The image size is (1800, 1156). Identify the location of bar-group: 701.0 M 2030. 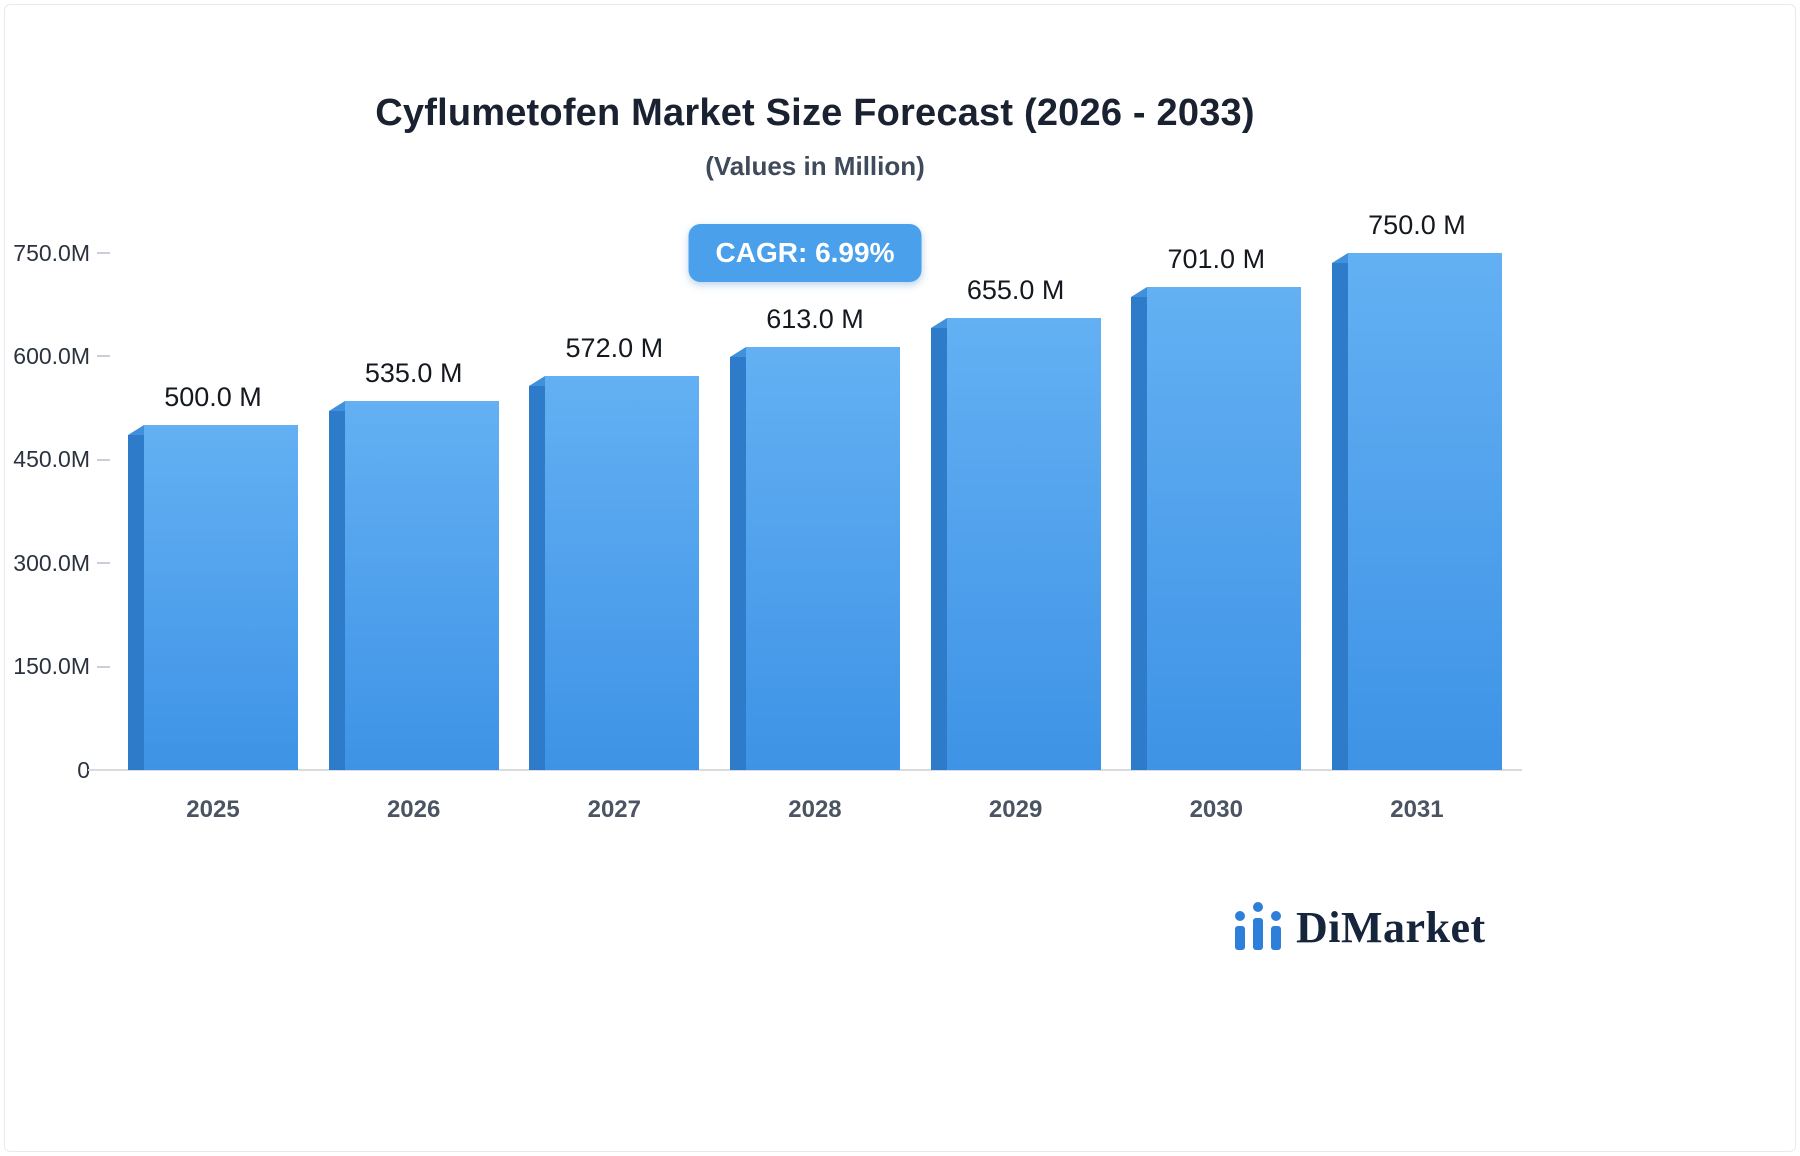
(1216, 533).